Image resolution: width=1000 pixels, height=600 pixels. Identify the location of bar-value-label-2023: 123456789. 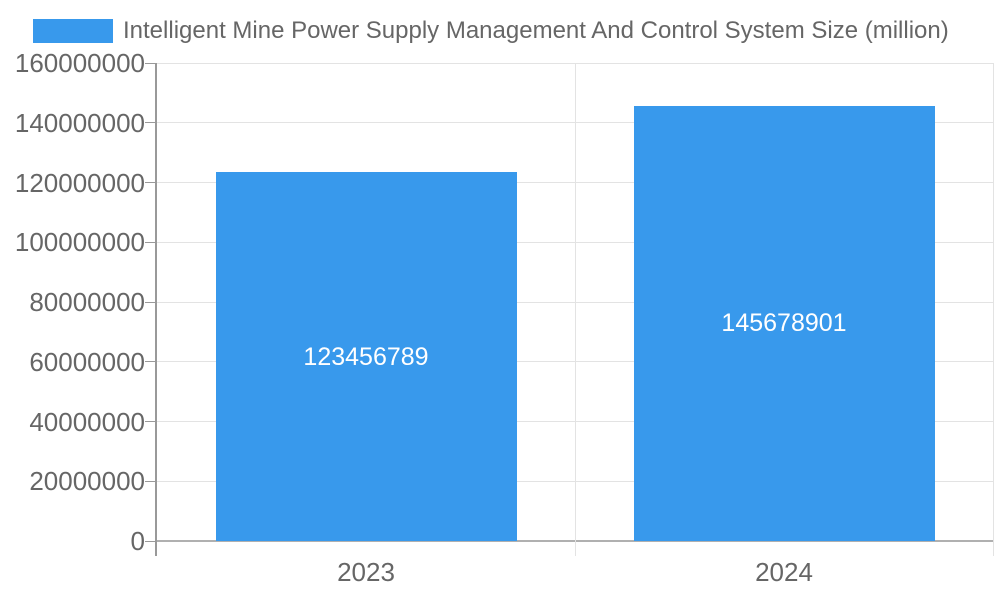
(366, 356).